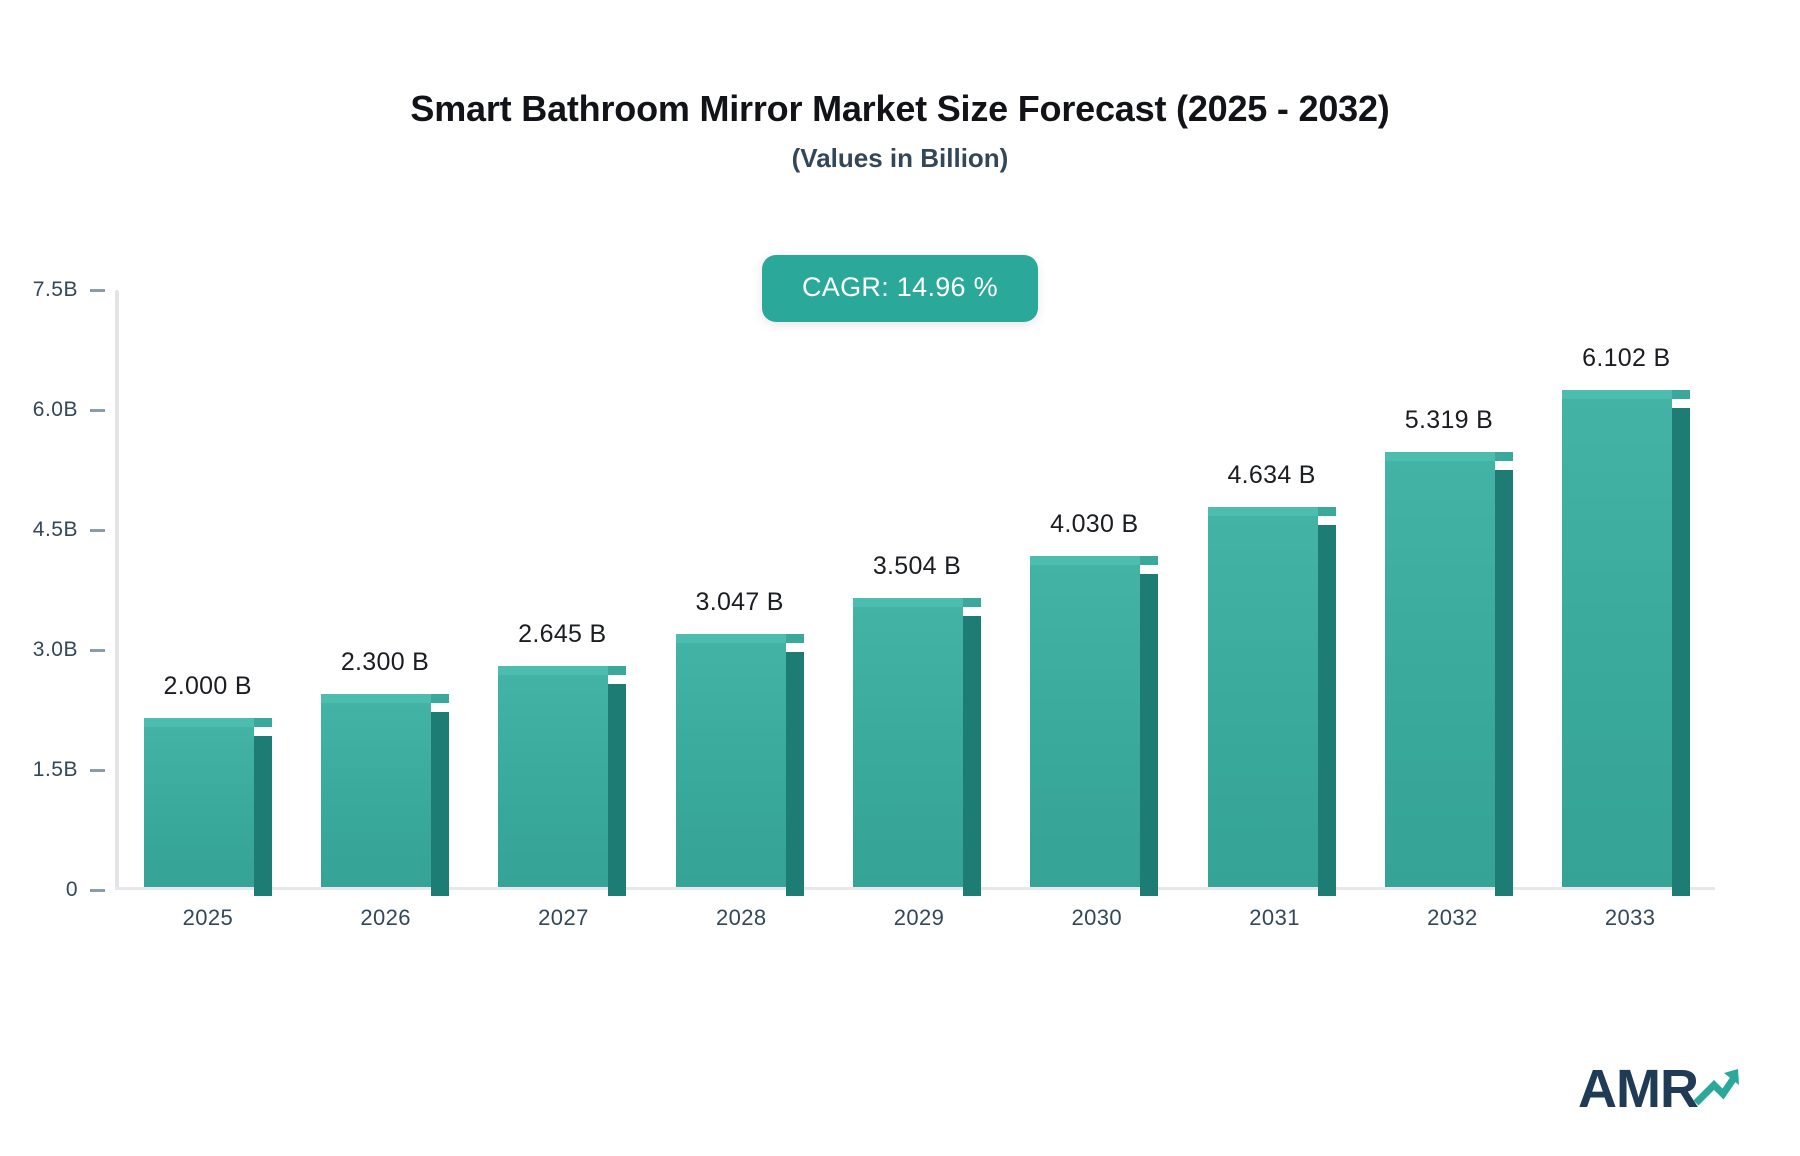  Describe the element at coordinates (117, 590) in the screenshot. I see `y-axis-line` at that location.